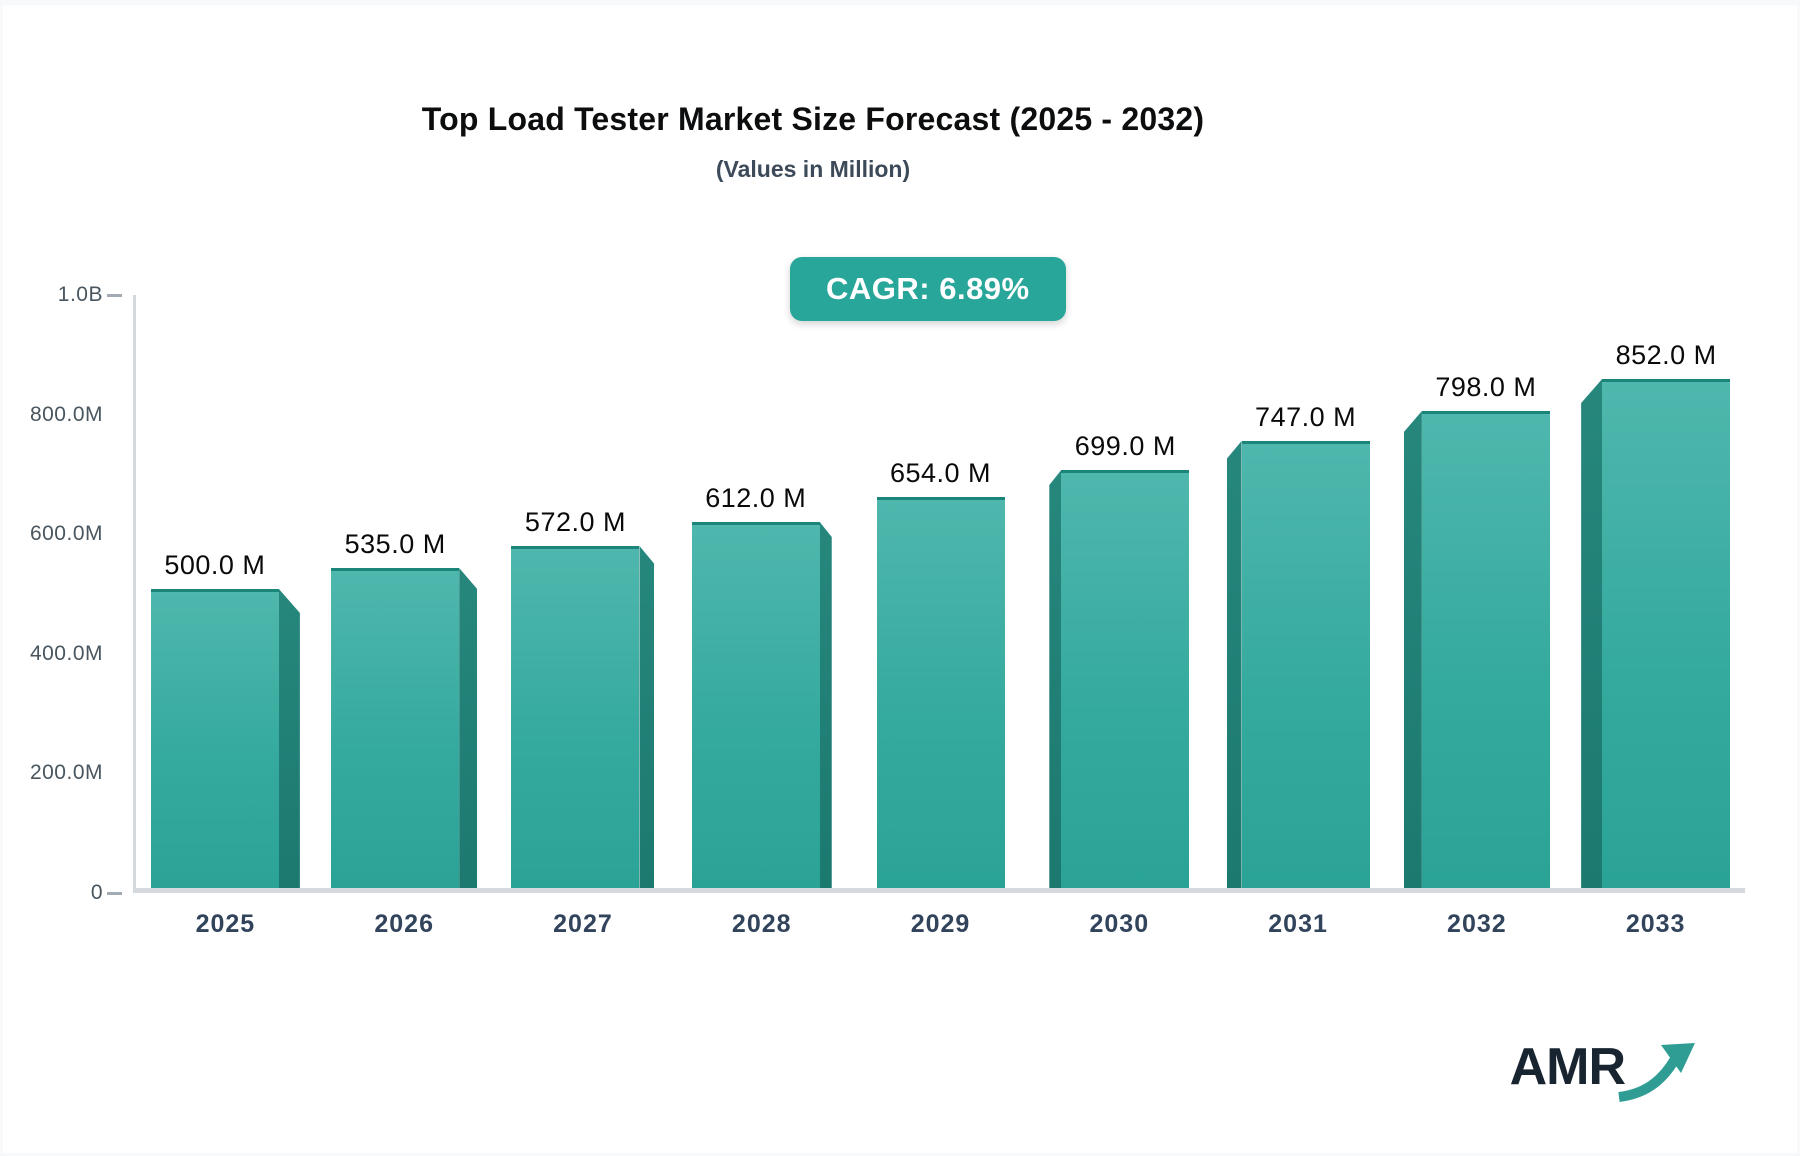 This screenshot has height=1156, width=1800. Describe the element at coordinates (1298, 924) in the screenshot. I see `x-axis-label-2031: 2031` at that location.